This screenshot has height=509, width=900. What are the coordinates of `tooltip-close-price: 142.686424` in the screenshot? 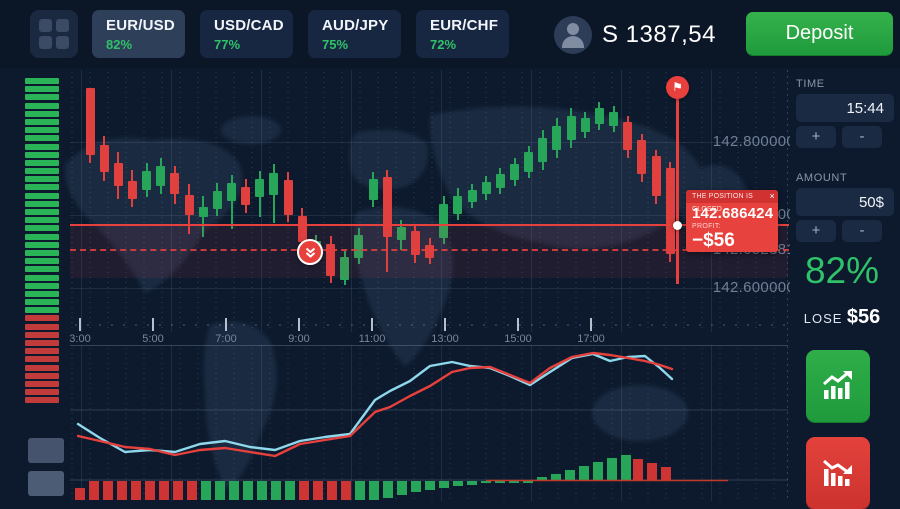 It's located at (733, 213).